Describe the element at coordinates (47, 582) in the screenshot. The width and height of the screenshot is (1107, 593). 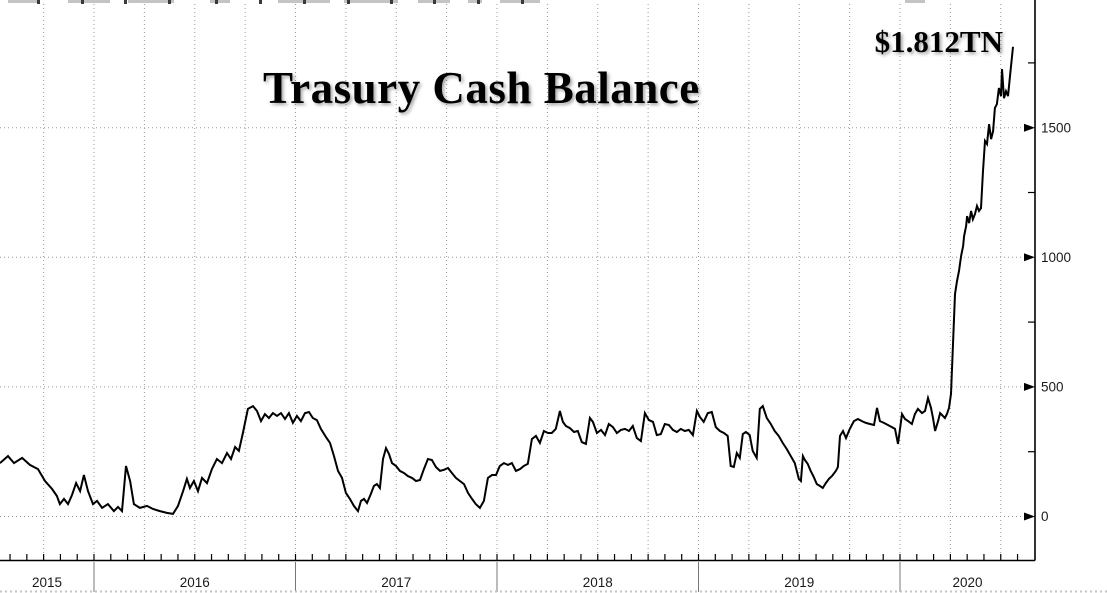
I see `x-tick-label: 2015` at that location.